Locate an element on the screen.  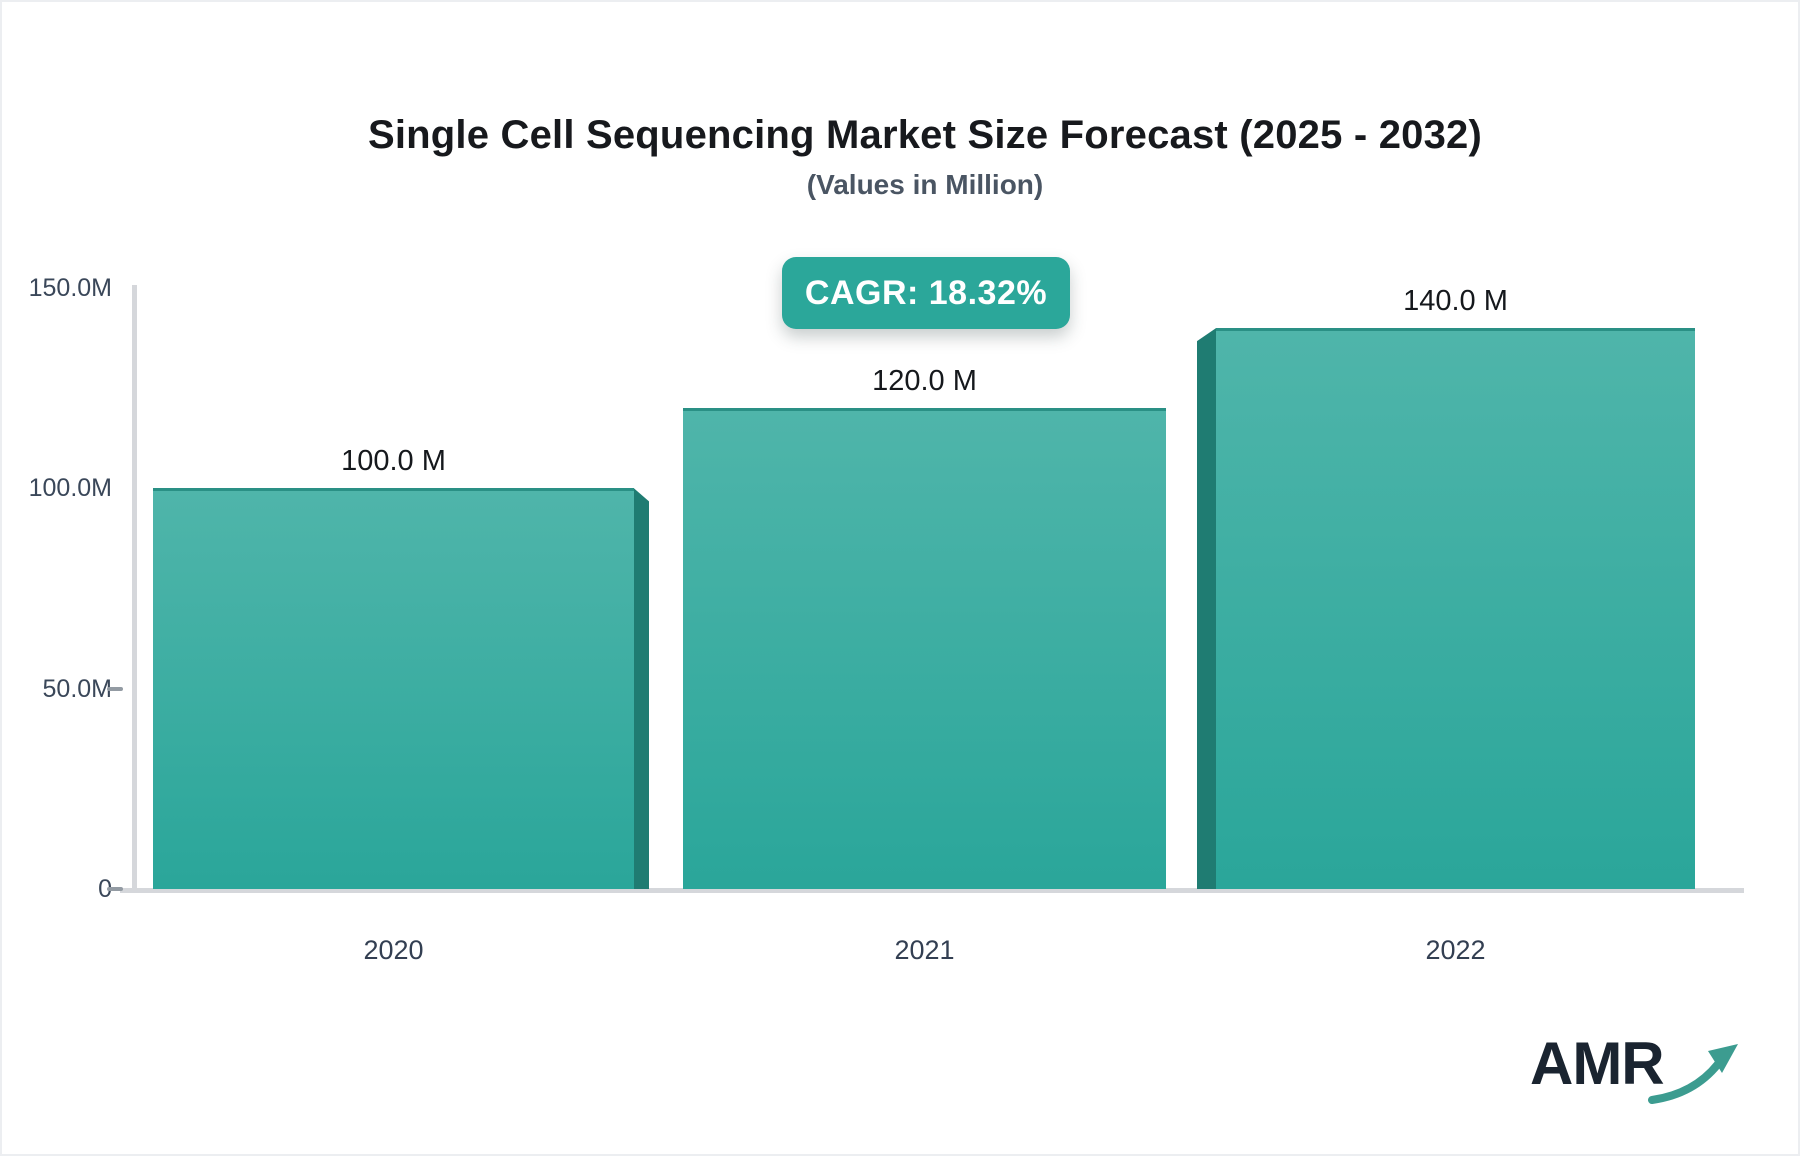
y-tick-label: 150.0M is located at coordinates (70, 288).